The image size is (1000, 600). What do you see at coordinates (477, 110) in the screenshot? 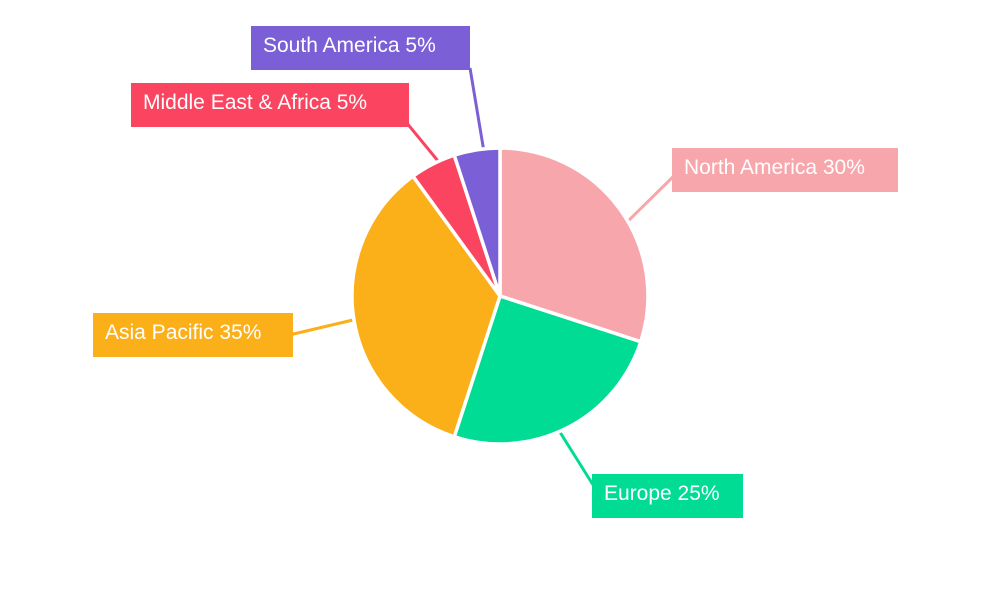
I see `leader-line-south-america` at bounding box center [477, 110].